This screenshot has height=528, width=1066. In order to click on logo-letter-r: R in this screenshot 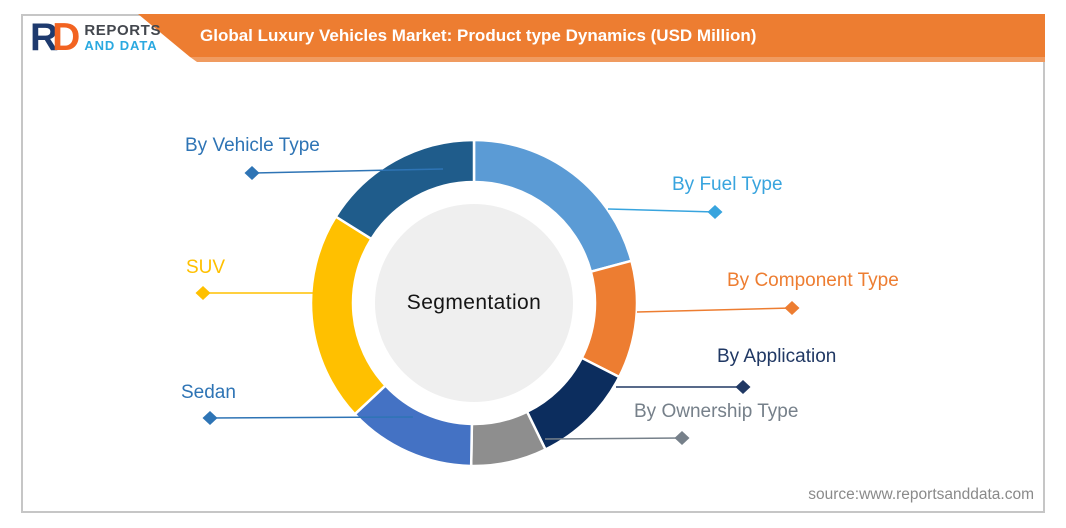, I will do `click(44, 37)`.